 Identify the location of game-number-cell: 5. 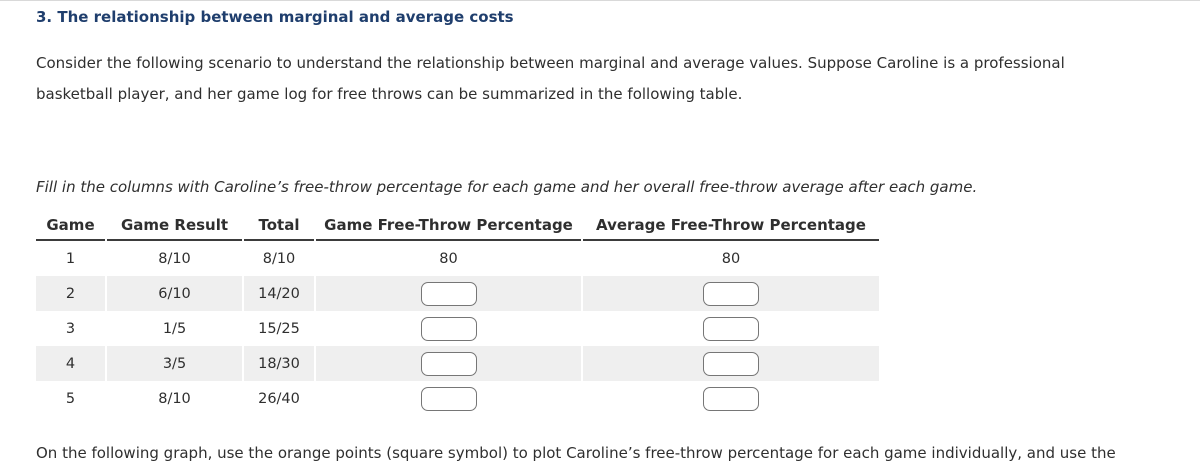
(70, 398).